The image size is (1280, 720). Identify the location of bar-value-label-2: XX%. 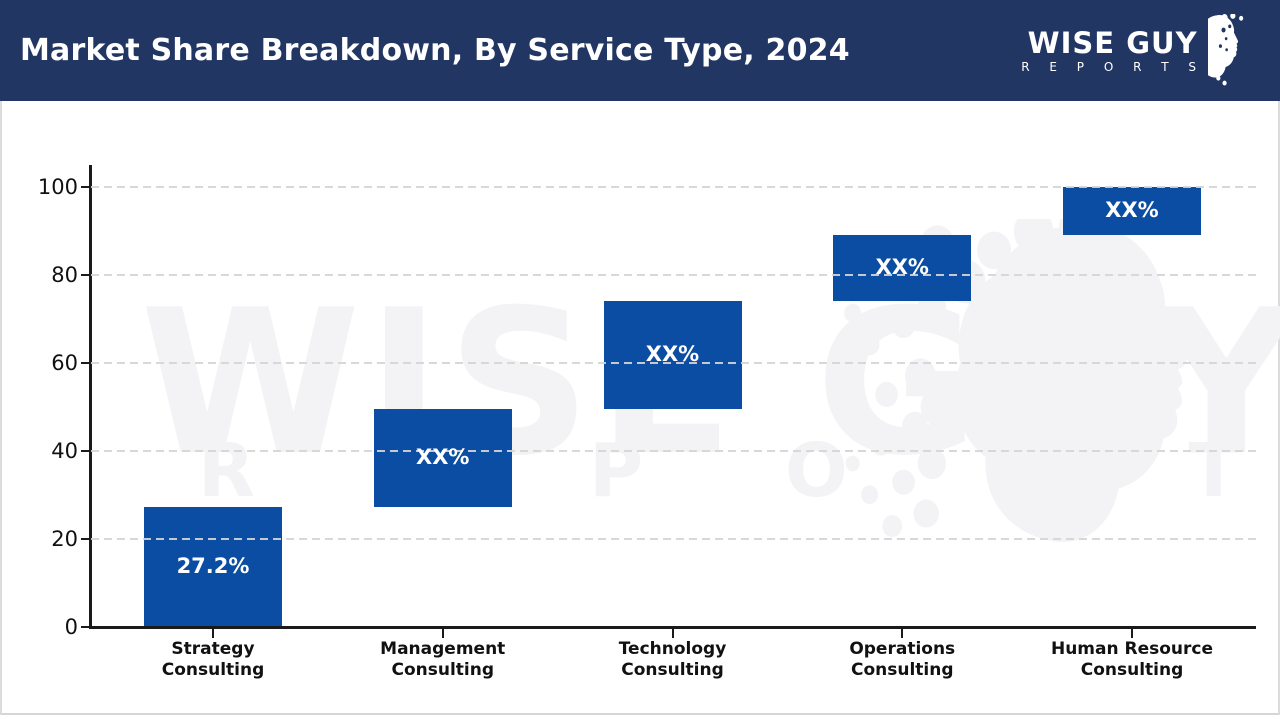
(443, 457).